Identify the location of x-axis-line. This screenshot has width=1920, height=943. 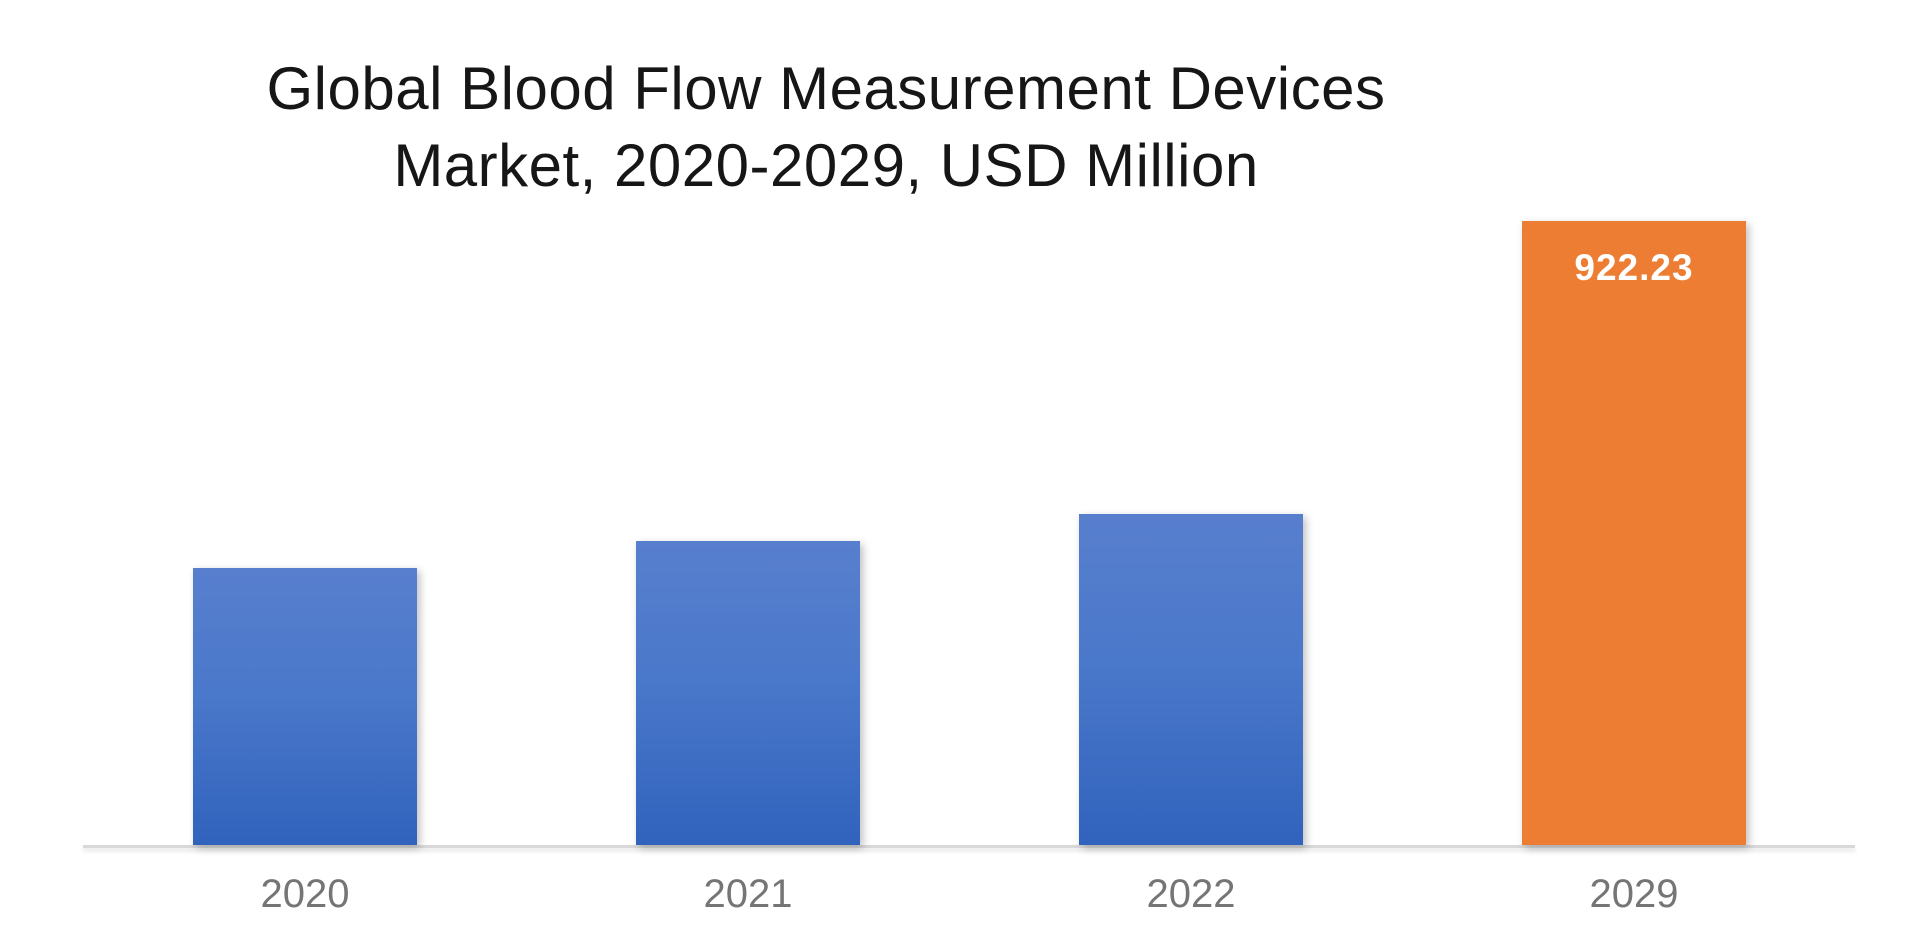
(969, 846).